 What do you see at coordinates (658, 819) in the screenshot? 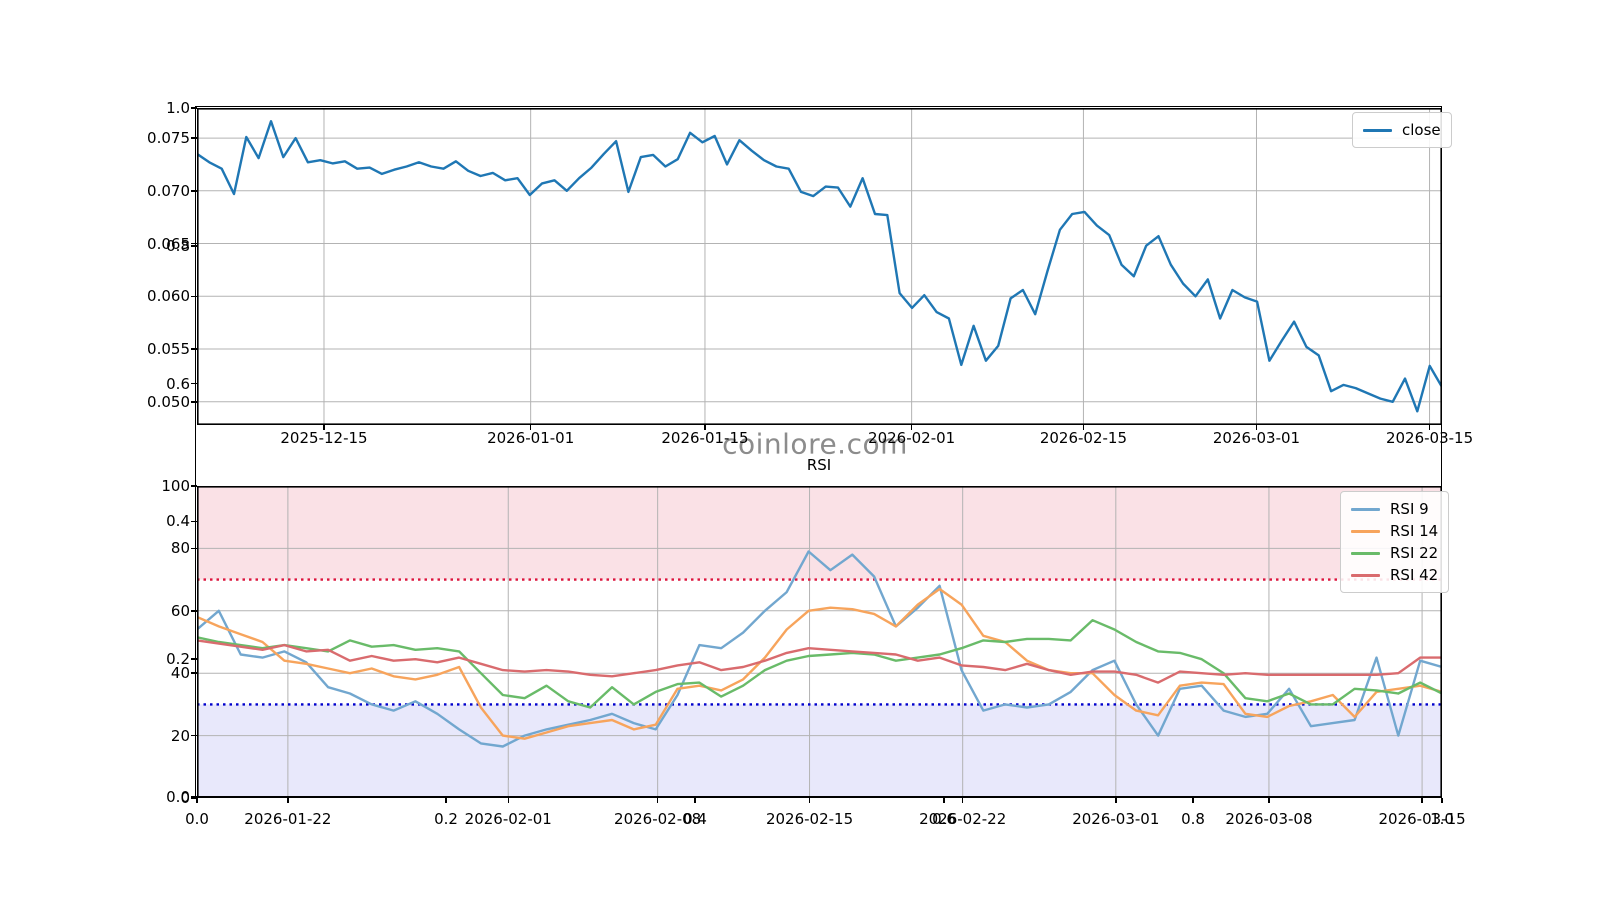
I see `rsi-x-tick-label: 2026-02-08` at bounding box center [658, 819].